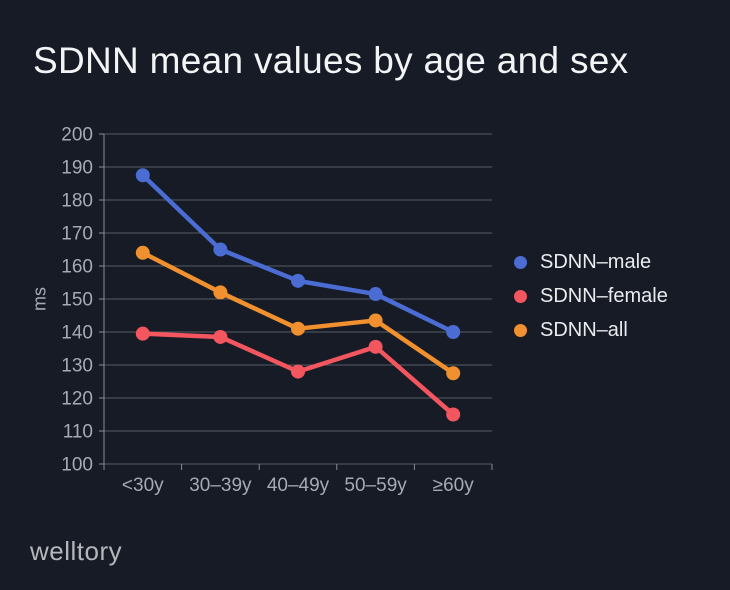 The height and width of the screenshot is (590, 730). I want to click on chart-legend: SDNN–male SDNN–female SDNN–all, so click(591, 296).